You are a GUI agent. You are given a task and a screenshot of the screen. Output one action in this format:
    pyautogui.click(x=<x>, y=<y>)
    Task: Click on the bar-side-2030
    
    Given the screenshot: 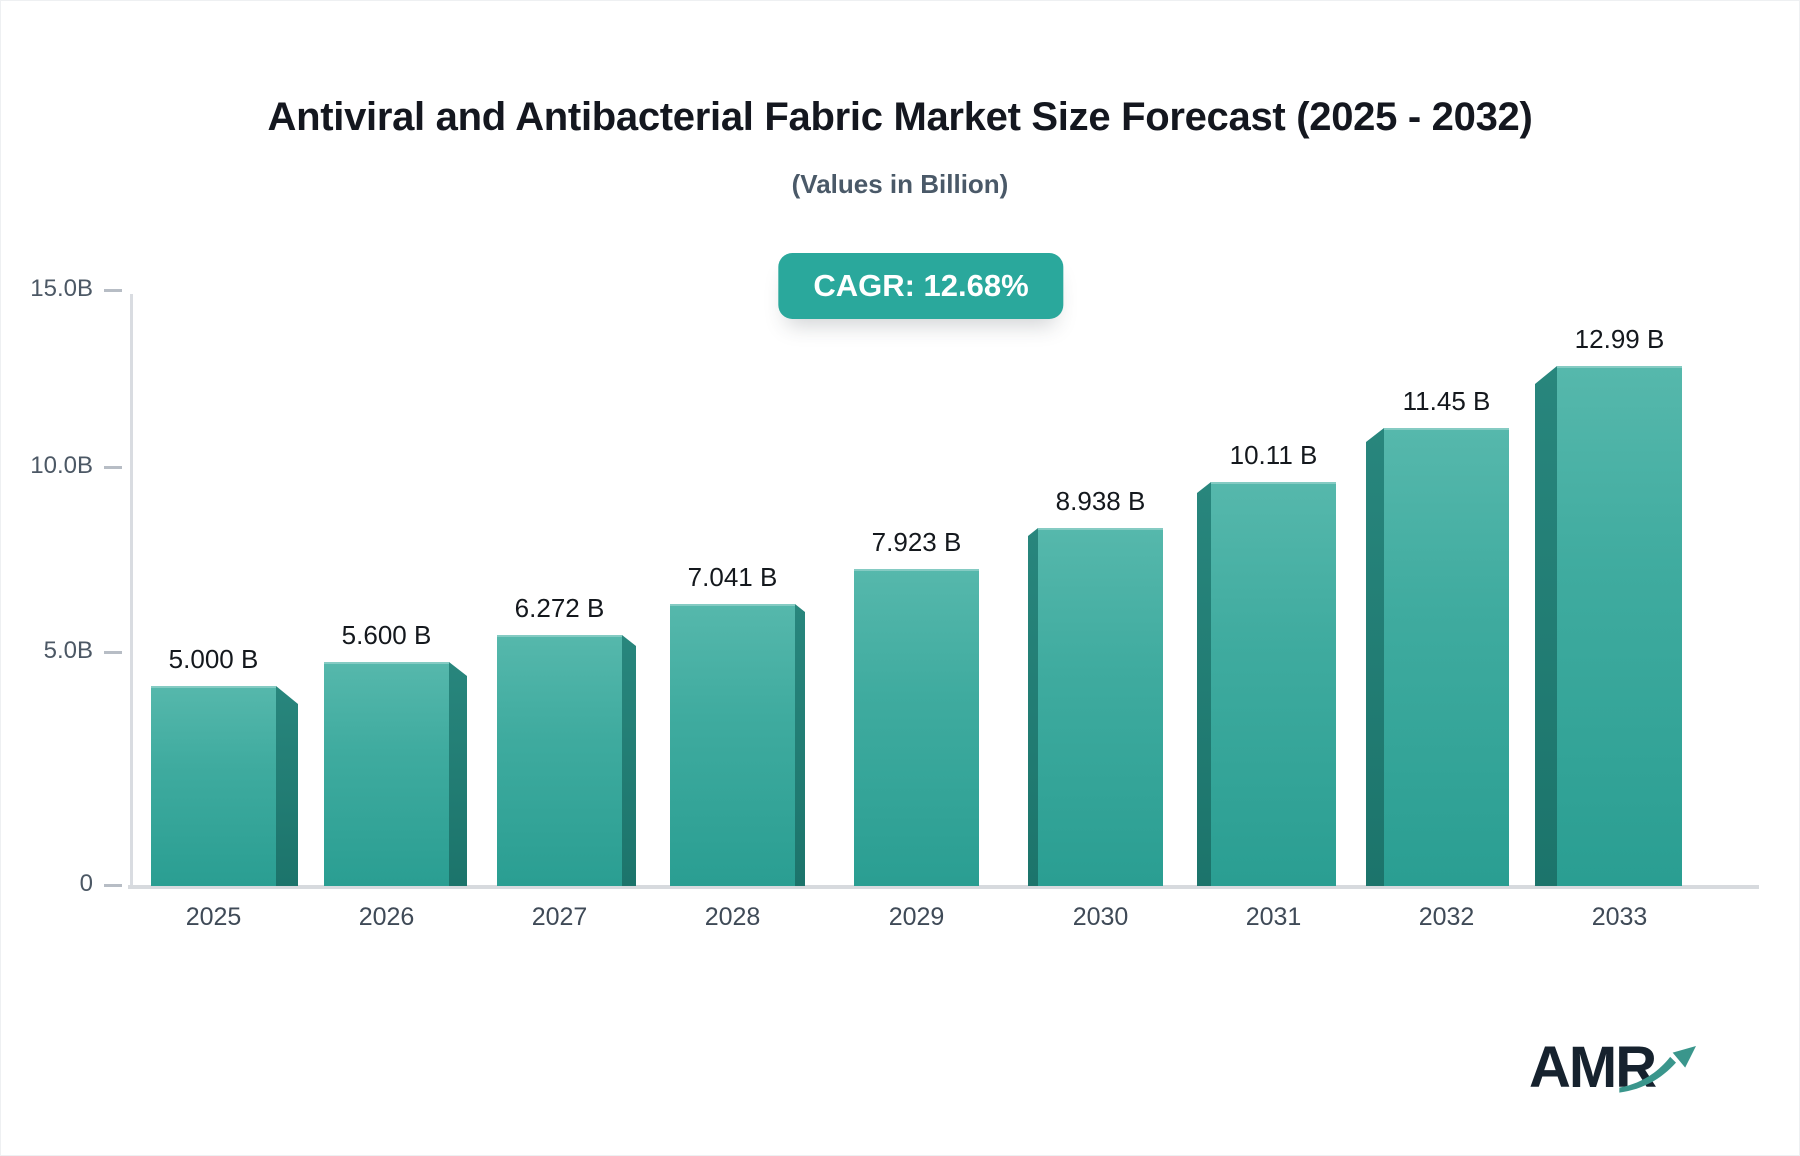 What is the action you would take?
    pyautogui.click(x=1033, y=707)
    